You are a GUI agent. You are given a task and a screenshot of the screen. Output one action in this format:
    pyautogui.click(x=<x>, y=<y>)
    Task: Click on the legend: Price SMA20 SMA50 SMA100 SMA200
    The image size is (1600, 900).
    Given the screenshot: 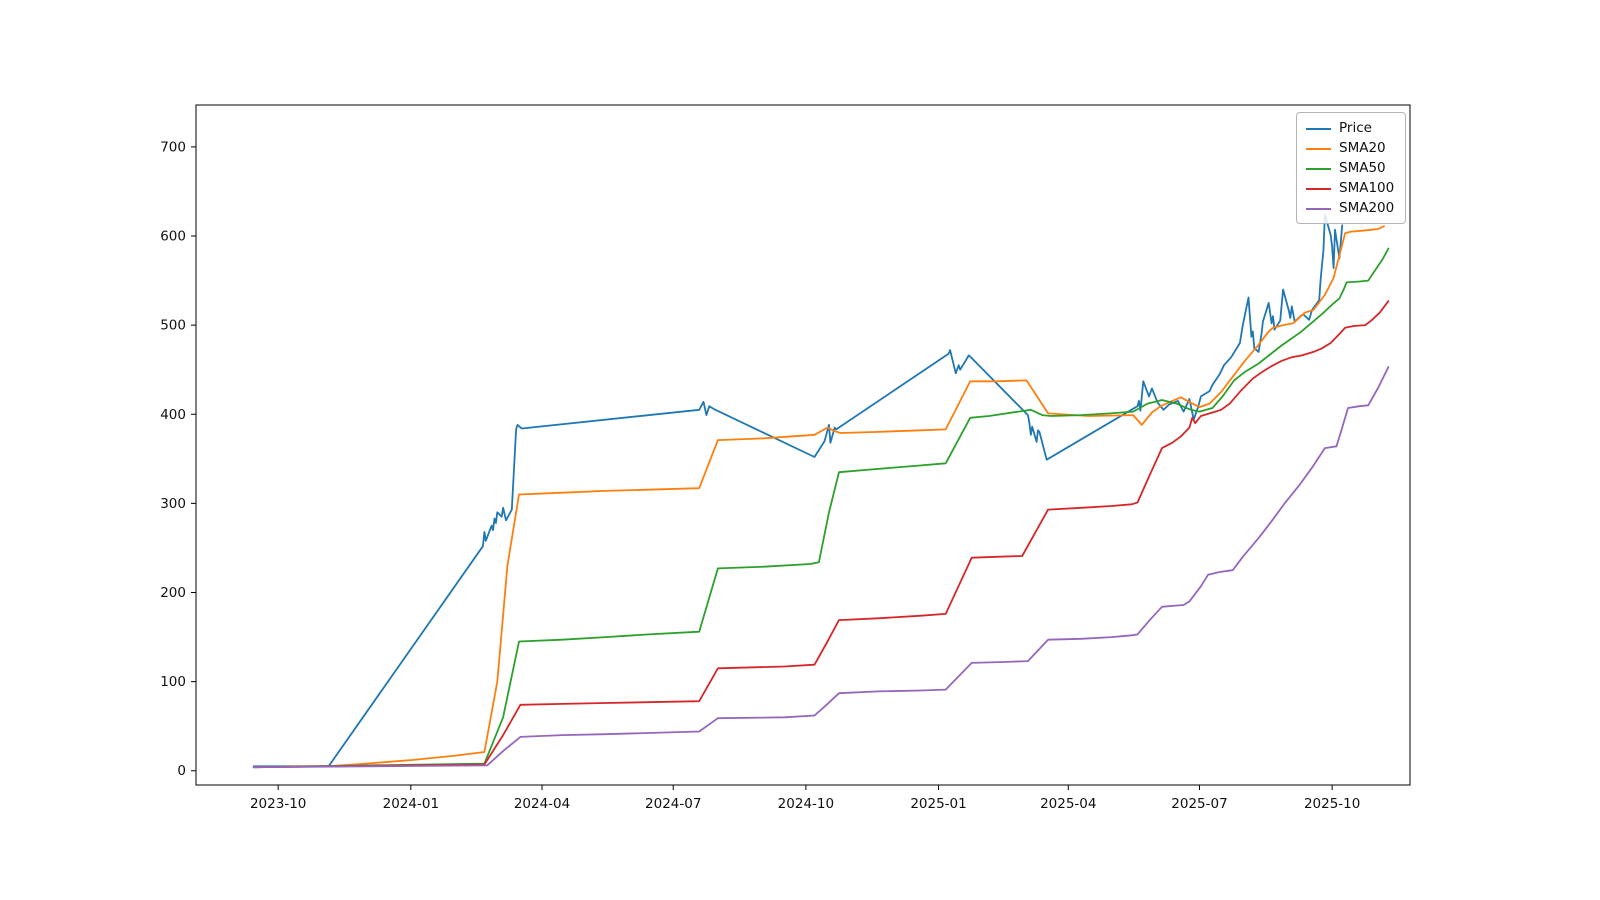 What is the action you would take?
    pyautogui.click(x=1351, y=168)
    